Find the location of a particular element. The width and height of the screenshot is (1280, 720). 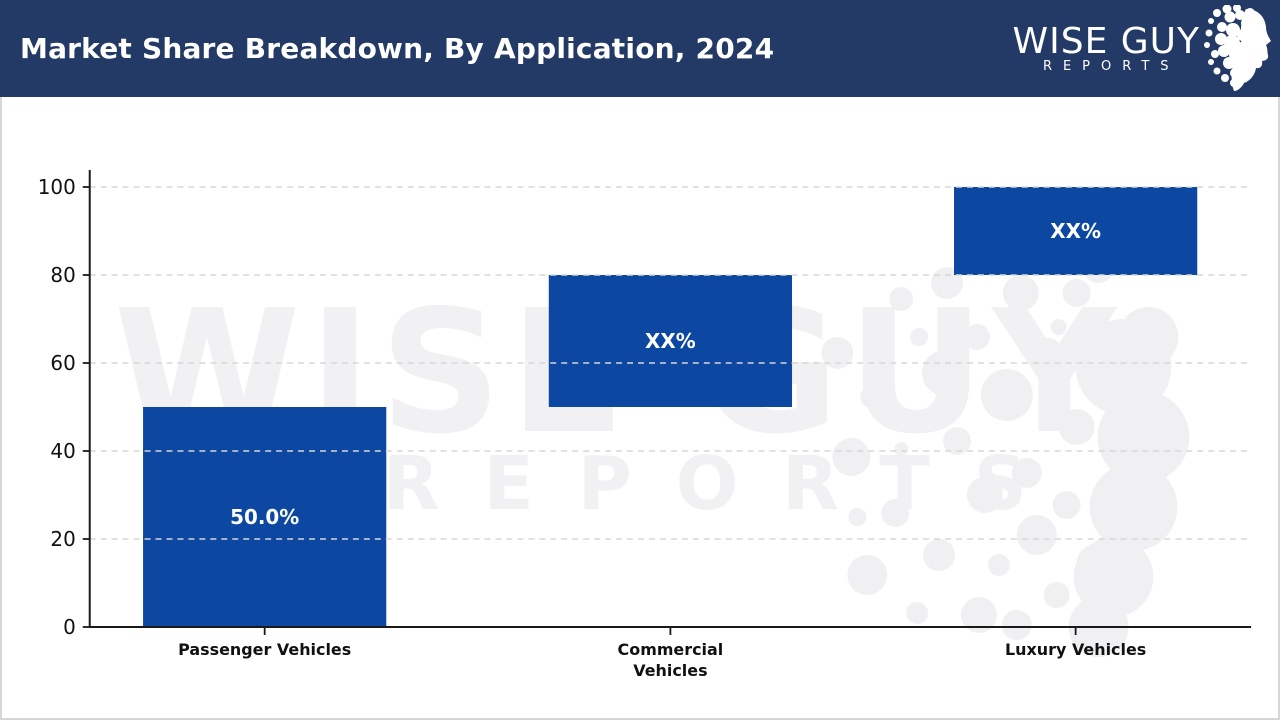

watermark-wordmark-line2: REPORTS is located at coordinates (727, 484).